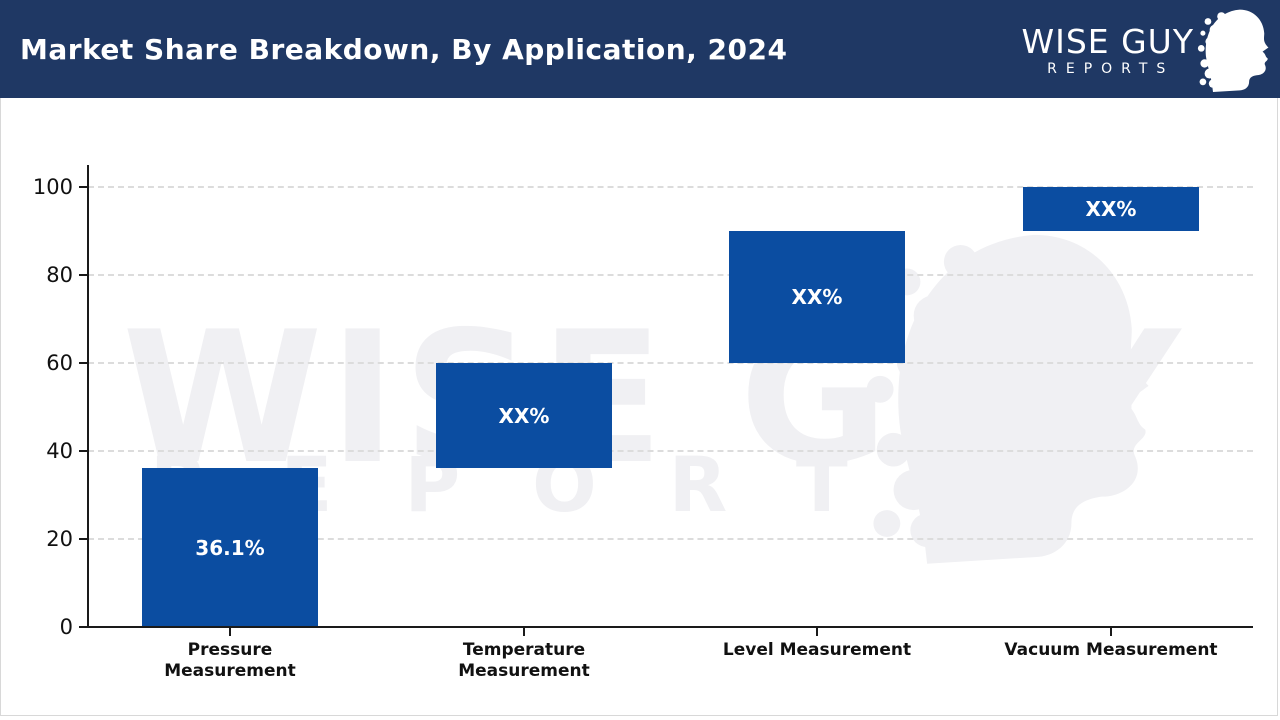 The width and height of the screenshot is (1280, 720). Describe the element at coordinates (1111, 650) in the screenshot. I see `x-axis-label-4: Vacuum Measurement` at that location.